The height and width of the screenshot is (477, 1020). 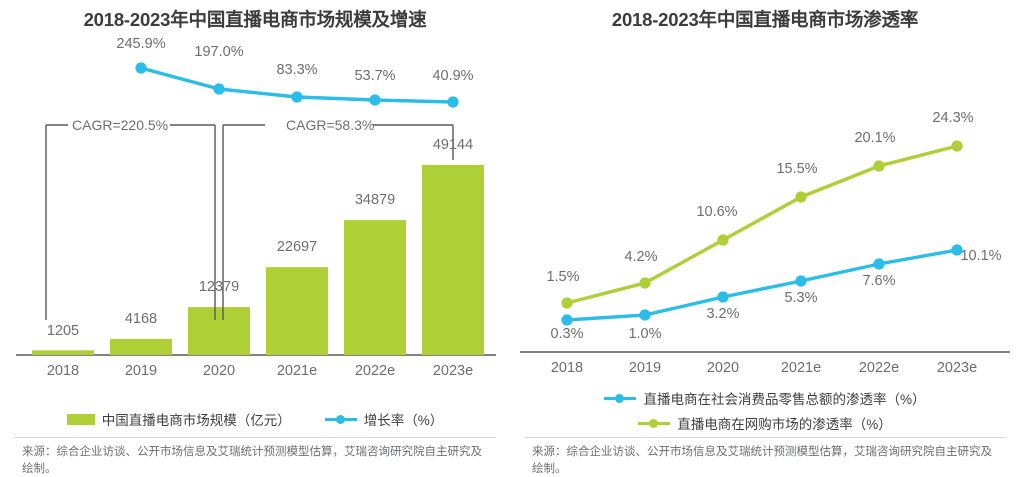 I want to click on cagr-label-right: CAGR=58.3%, so click(x=330, y=125).